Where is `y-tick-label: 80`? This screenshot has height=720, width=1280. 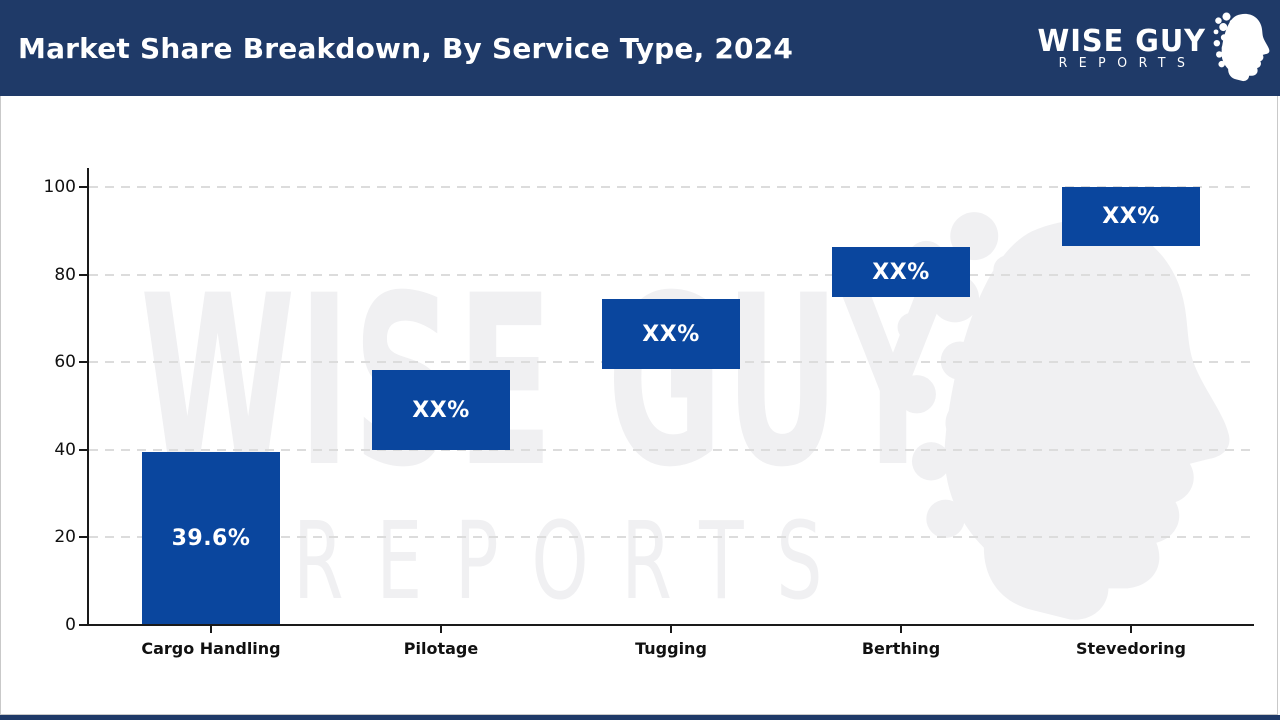
y-tick-label: 80 is located at coordinates (65, 275).